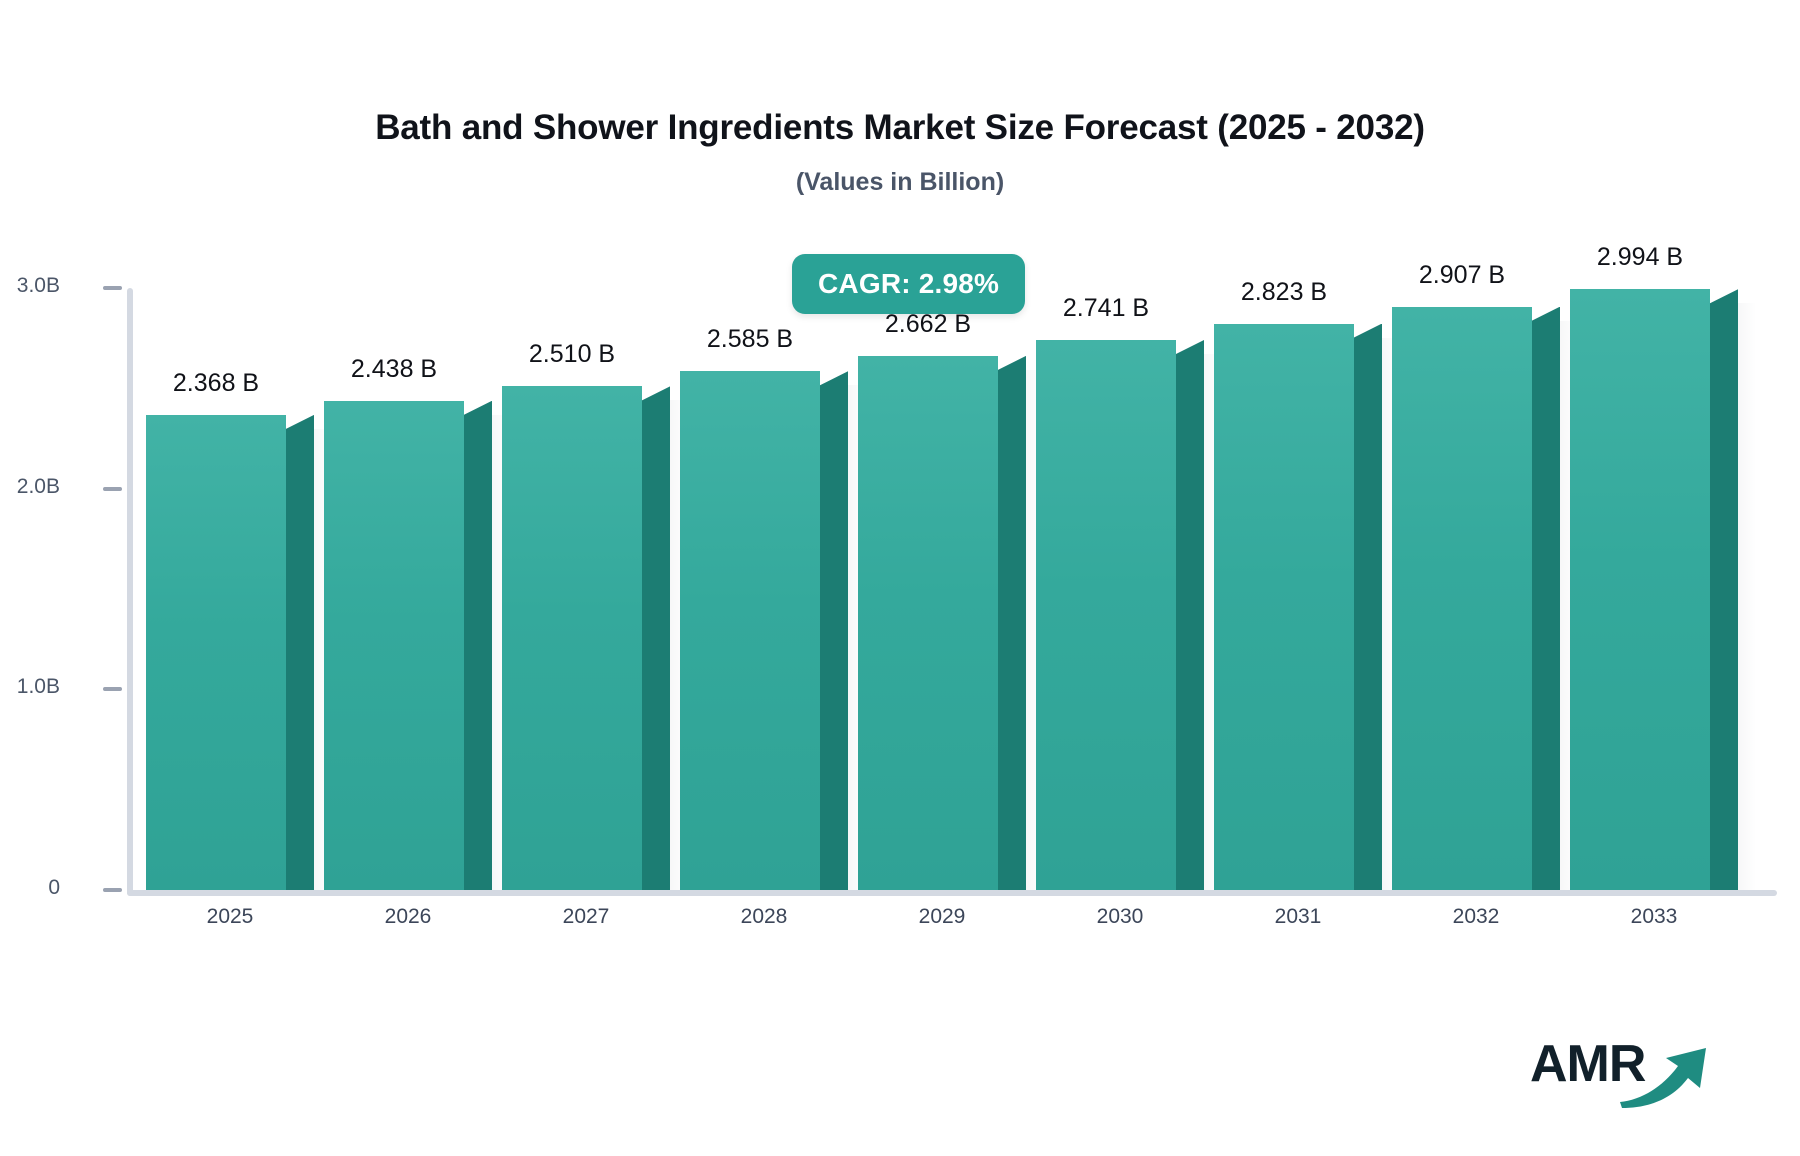 Image resolution: width=1800 pixels, height=1156 pixels. Describe the element at coordinates (1663, 1078) in the screenshot. I see `growth-arrow-icon` at that location.